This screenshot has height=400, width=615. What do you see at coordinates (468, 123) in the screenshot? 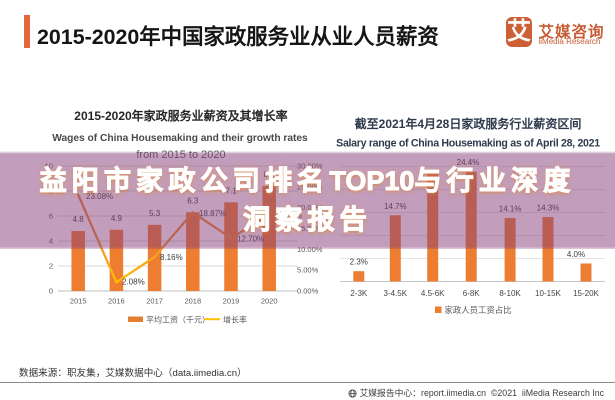
I see `svg-text: 截至2021年4月28日家政服务行业薪资区间` at bounding box center [468, 123].